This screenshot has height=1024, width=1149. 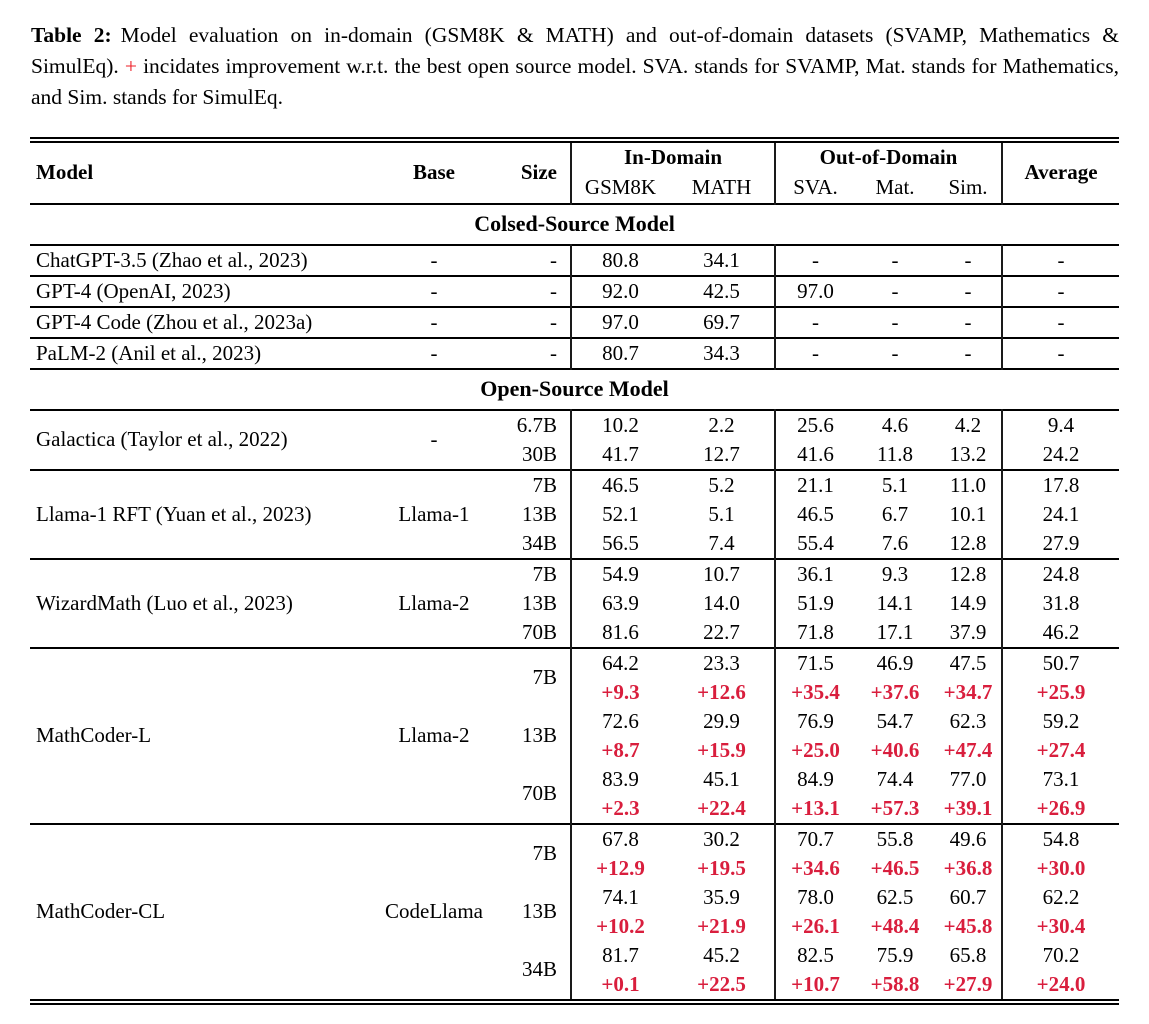 I want to click on model-size: -, so click(x=553, y=352).